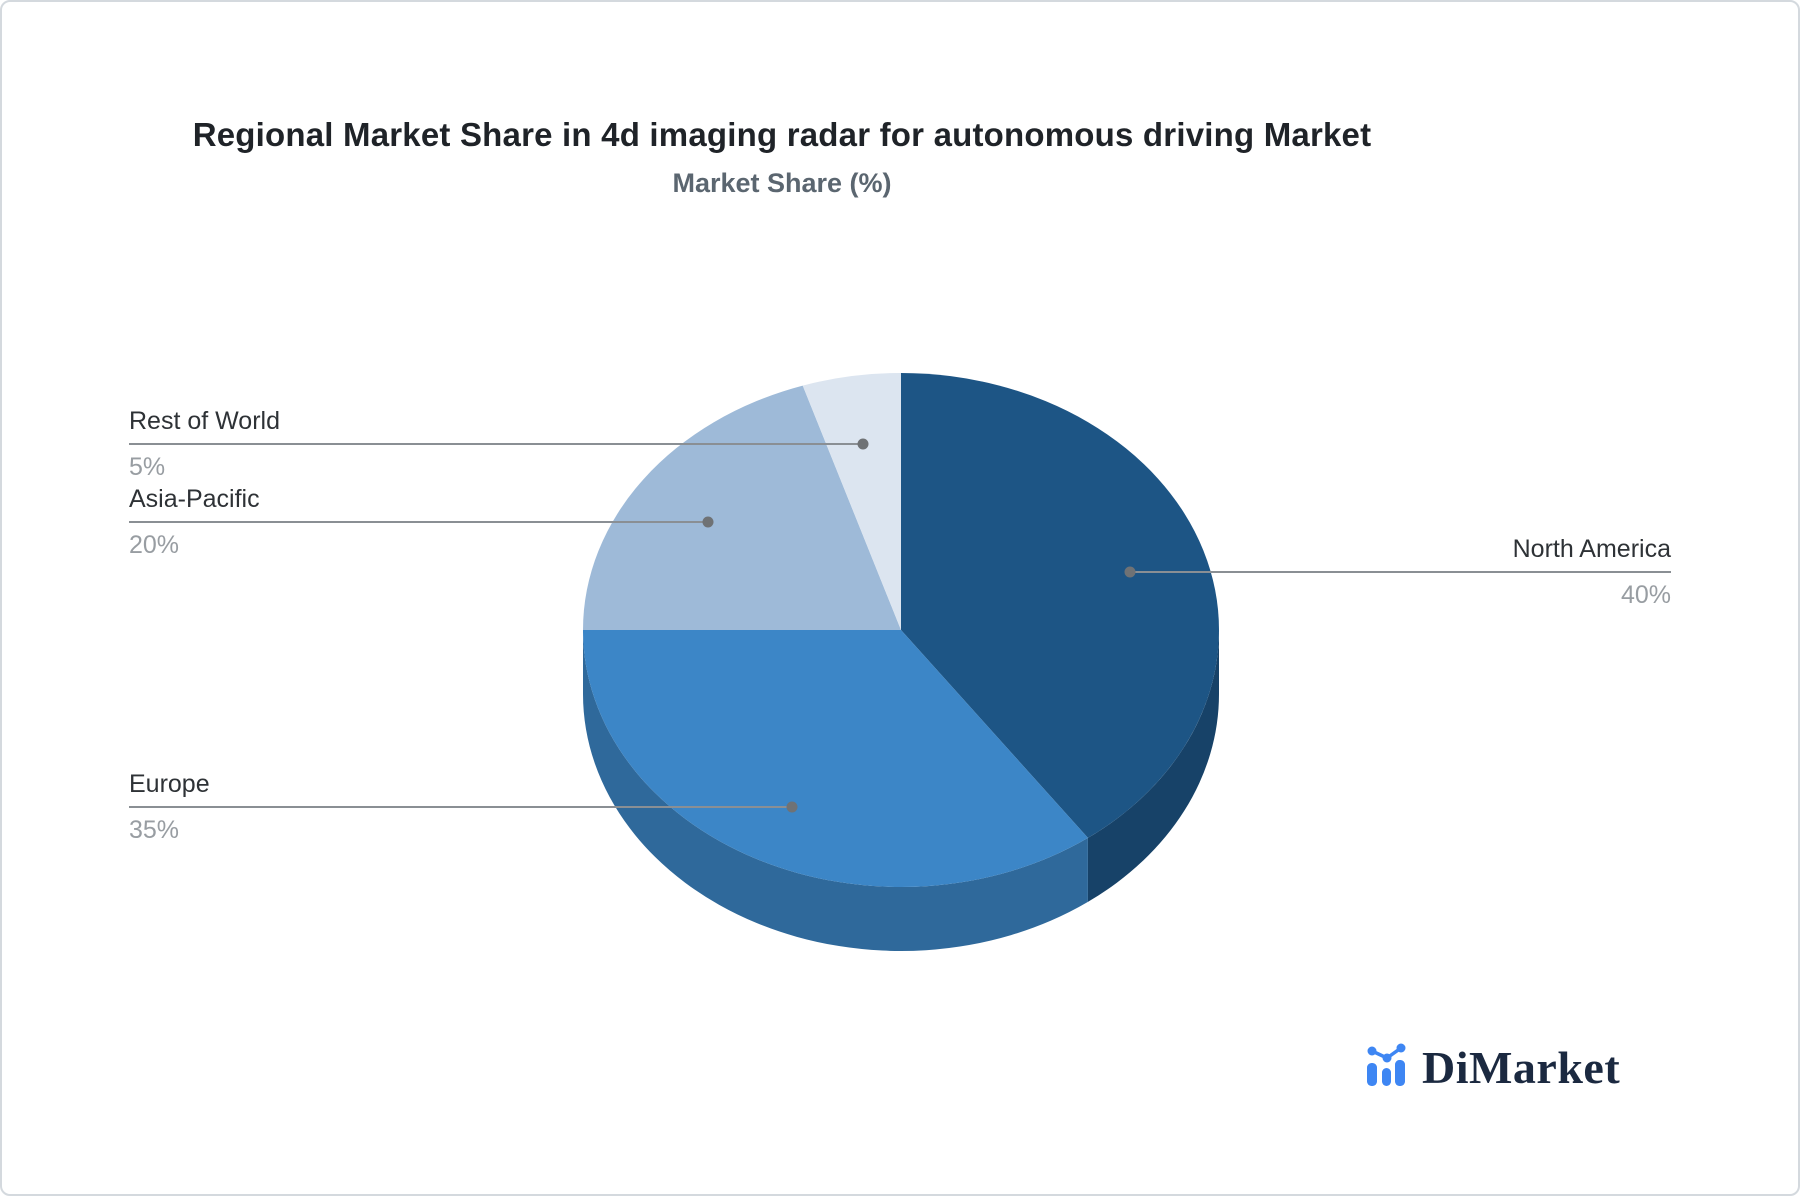  Describe the element at coordinates (204, 421) in the screenshot. I see `callout-label-rest-of-world: Rest of World` at that location.